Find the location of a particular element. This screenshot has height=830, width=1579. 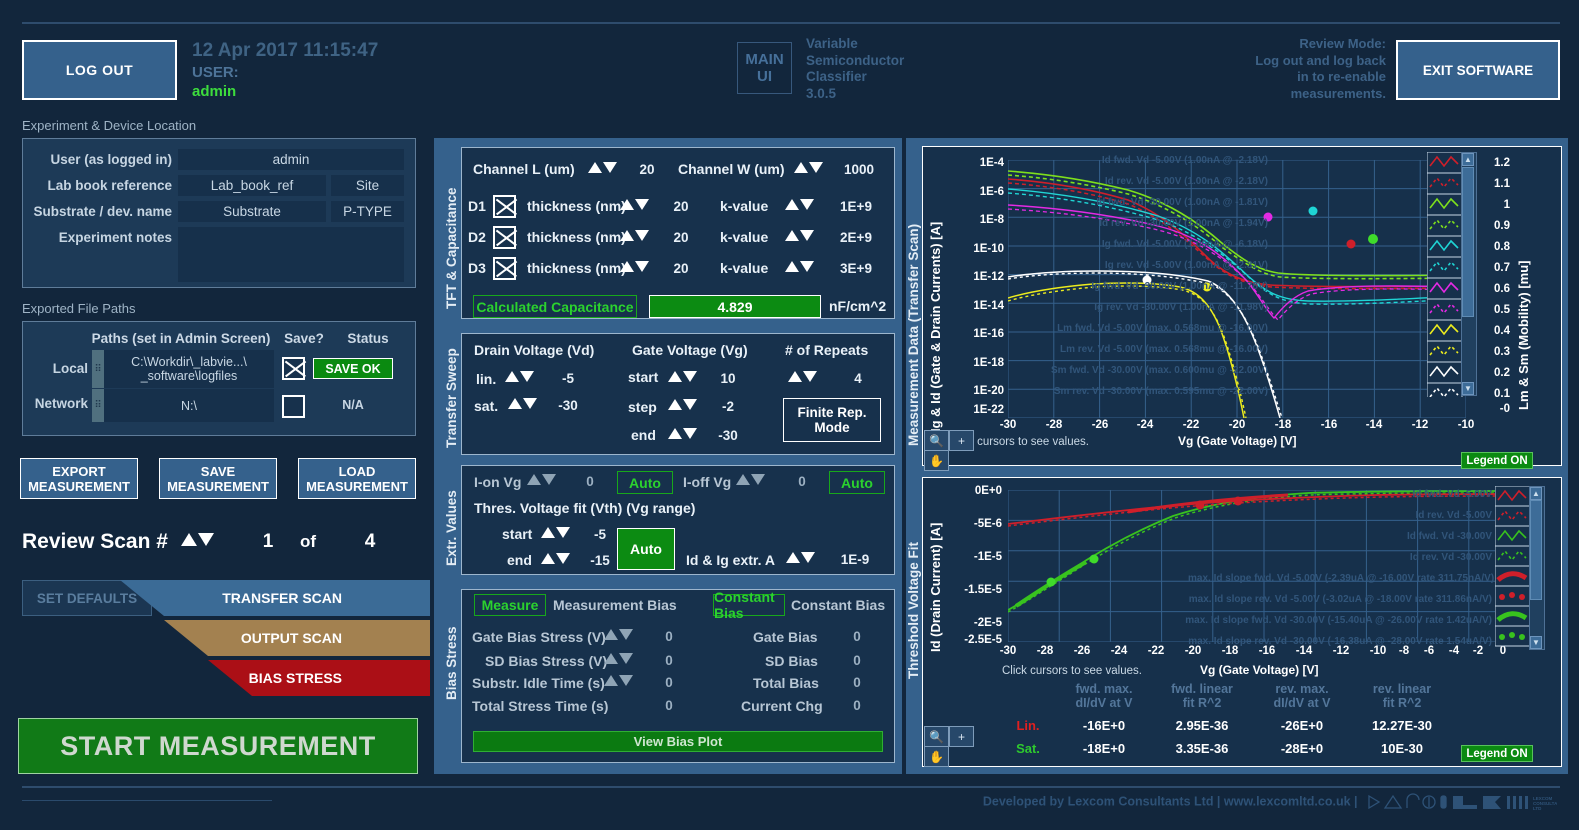

threshold-fit-plot is located at coordinates (1264, 566).